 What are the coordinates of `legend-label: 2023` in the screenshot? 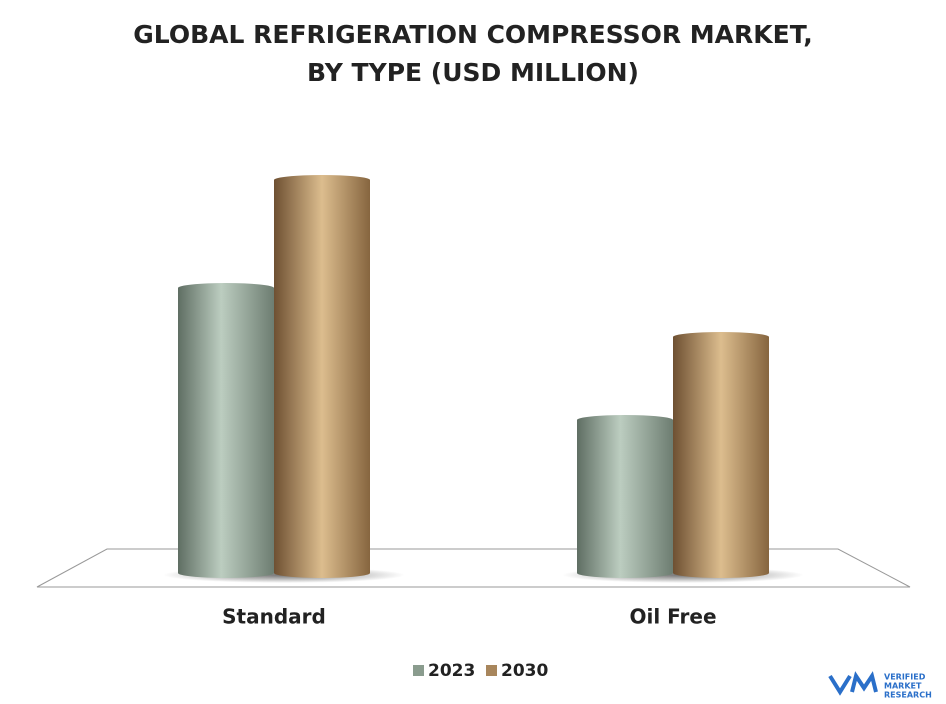 It's located at (451, 671).